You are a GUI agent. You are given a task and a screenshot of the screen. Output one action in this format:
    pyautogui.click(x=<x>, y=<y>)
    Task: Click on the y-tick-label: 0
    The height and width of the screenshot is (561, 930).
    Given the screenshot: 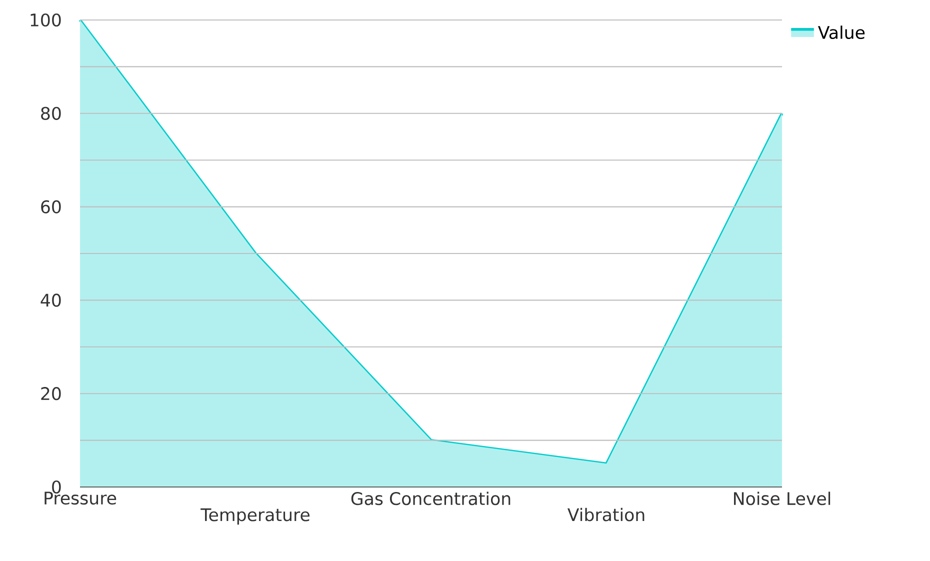 What is the action you would take?
    pyautogui.click(x=56, y=487)
    